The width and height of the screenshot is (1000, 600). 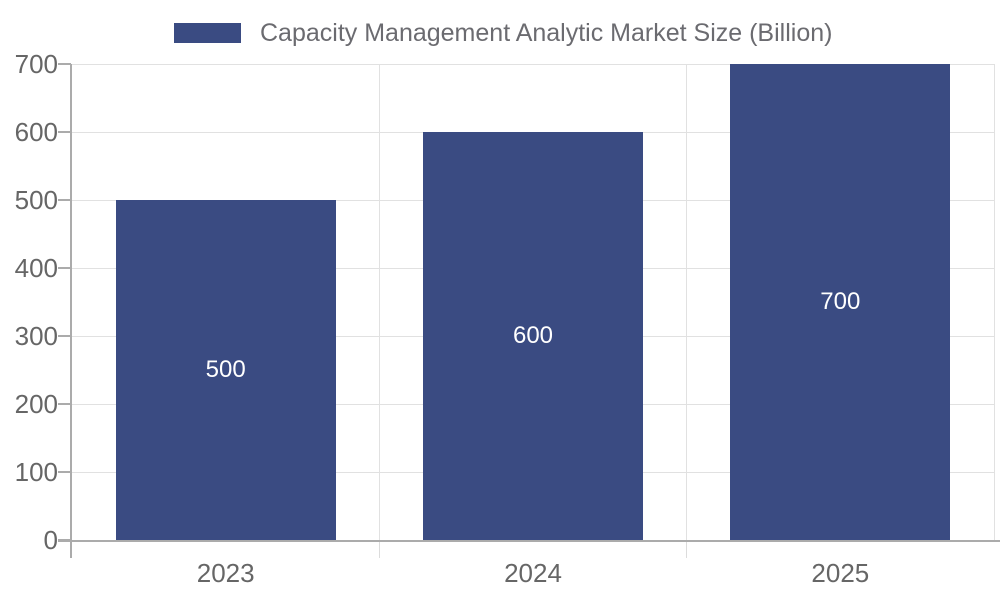 I want to click on legend-swatch-icon, so click(x=207, y=33).